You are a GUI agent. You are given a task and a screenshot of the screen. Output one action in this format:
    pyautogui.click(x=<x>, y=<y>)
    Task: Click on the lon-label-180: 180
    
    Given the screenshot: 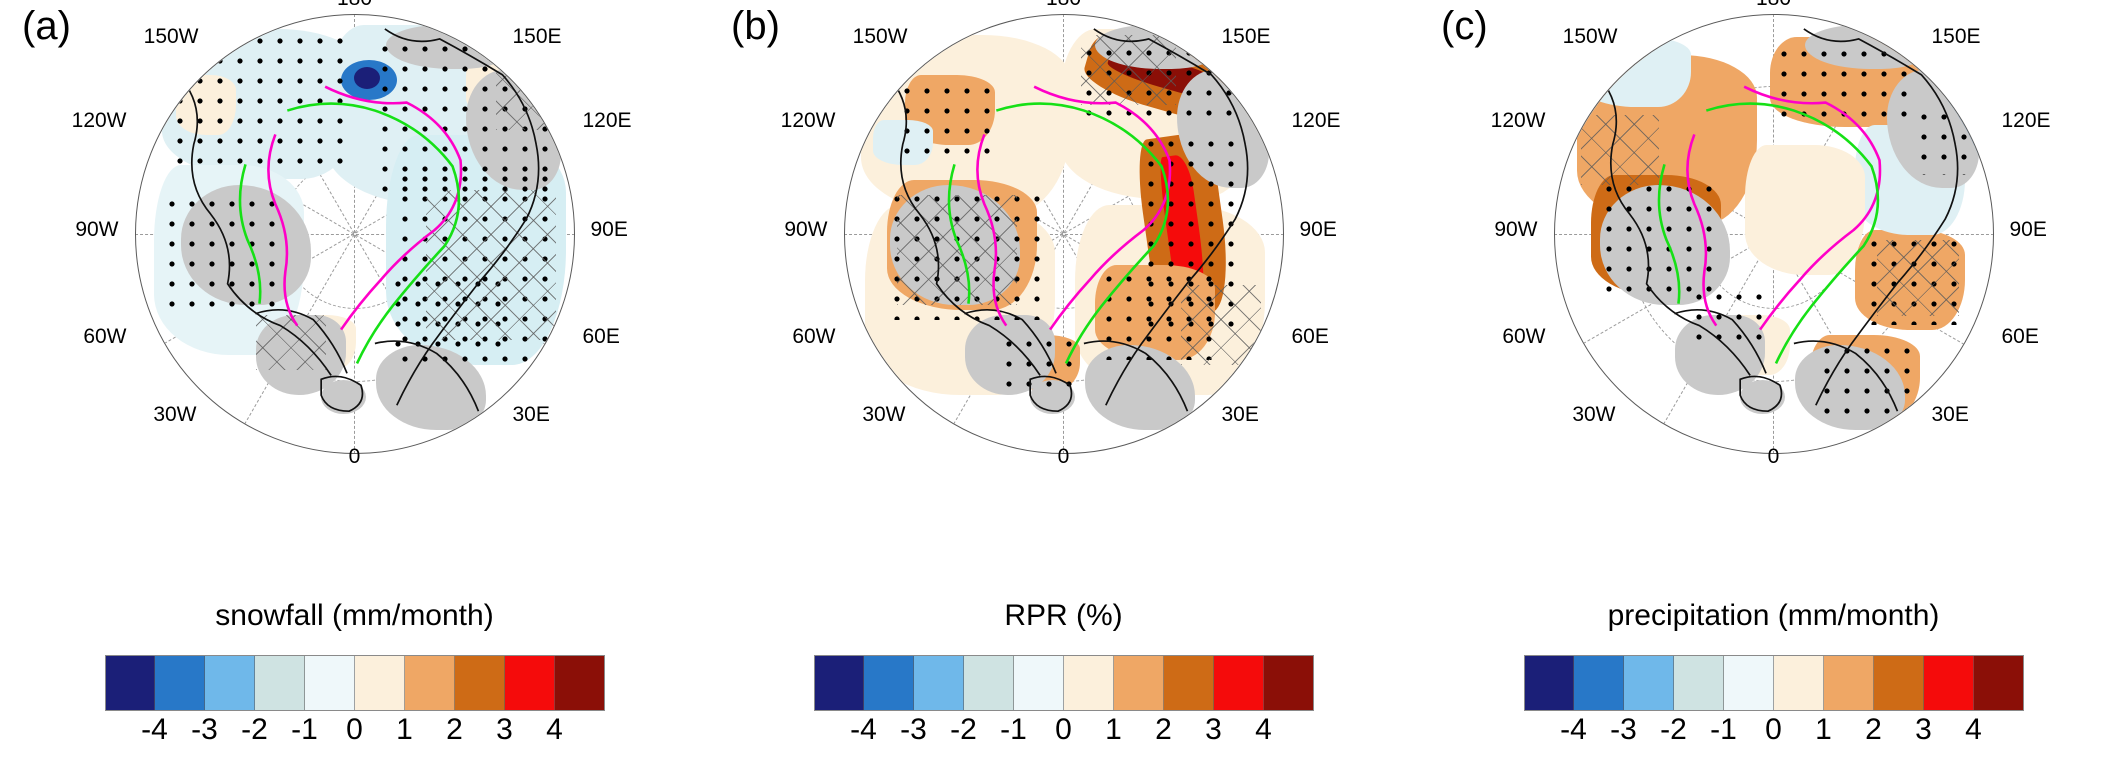 What is the action you would take?
    pyautogui.click(x=1063, y=4)
    